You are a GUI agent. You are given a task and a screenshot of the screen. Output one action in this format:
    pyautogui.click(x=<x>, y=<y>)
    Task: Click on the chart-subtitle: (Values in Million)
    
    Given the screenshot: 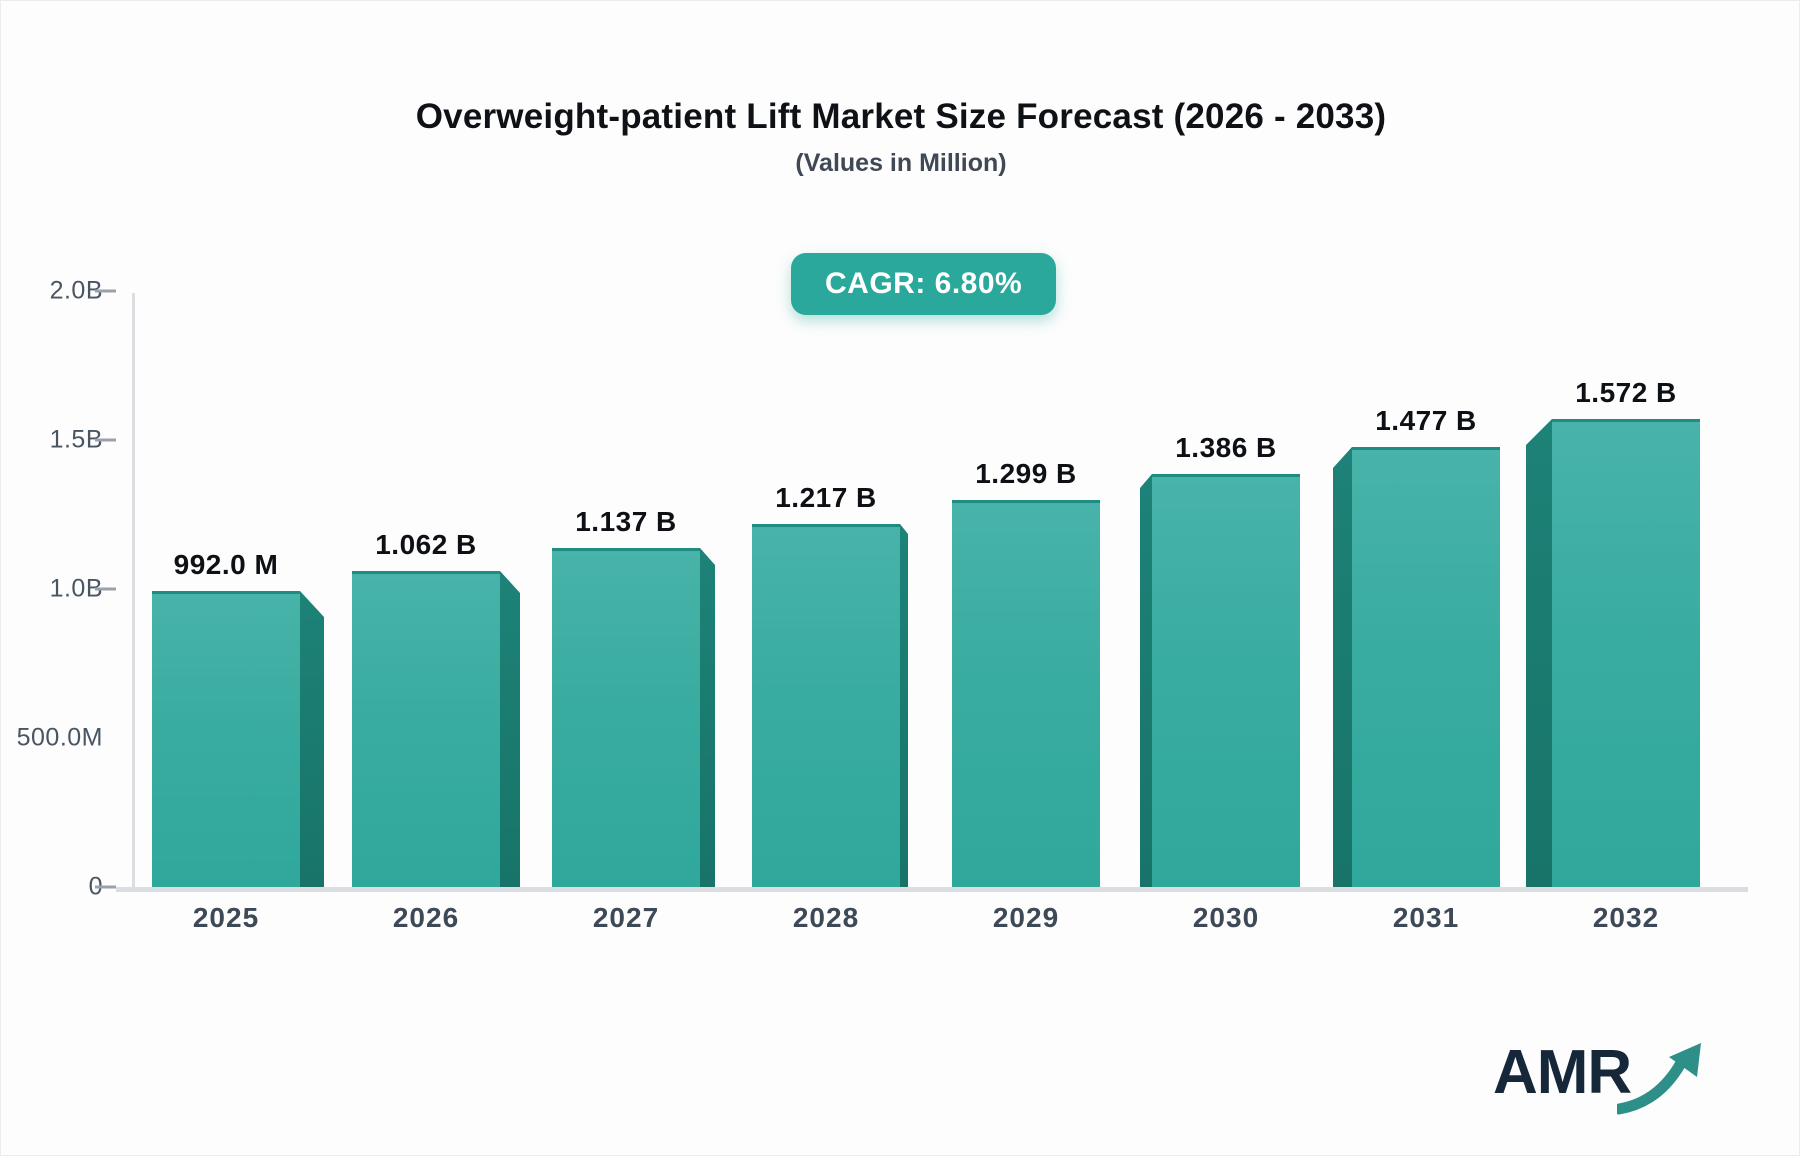 What is the action you would take?
    pyautogui.click(x=901, y=163)
    